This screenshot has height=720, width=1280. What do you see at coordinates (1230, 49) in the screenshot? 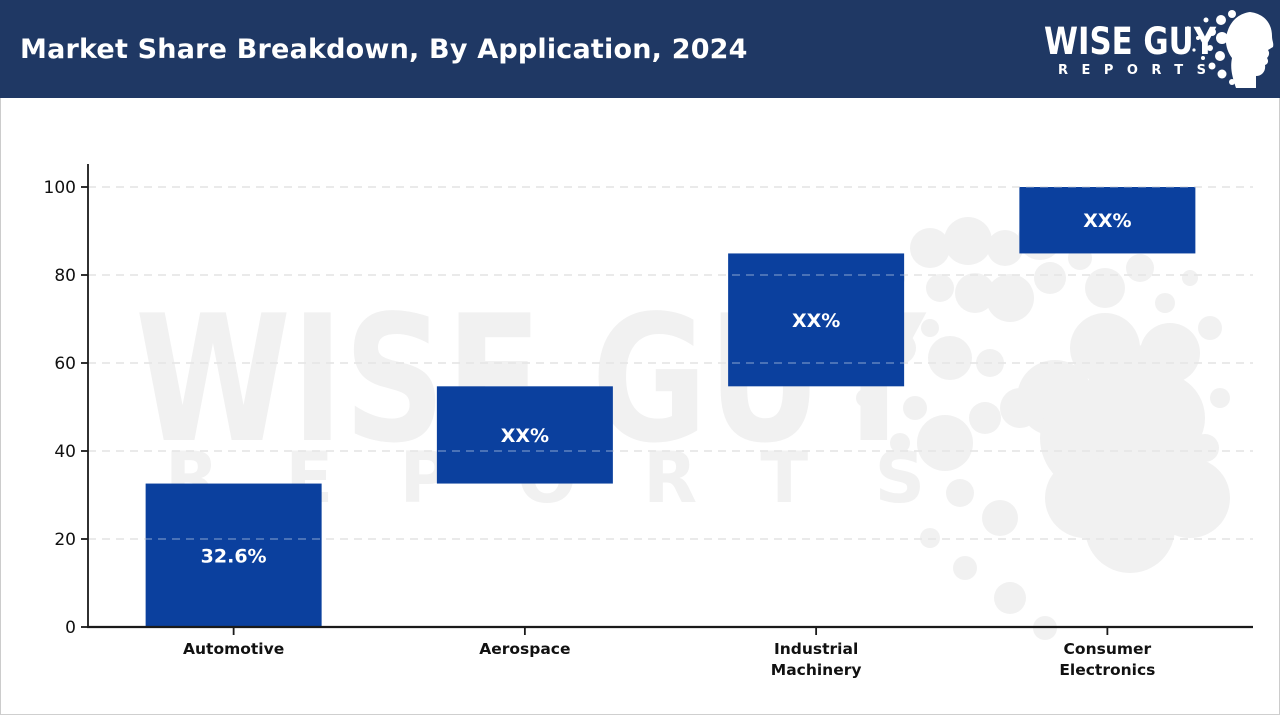
I see `logo-head-icon` at bounding box center [1230, 49].